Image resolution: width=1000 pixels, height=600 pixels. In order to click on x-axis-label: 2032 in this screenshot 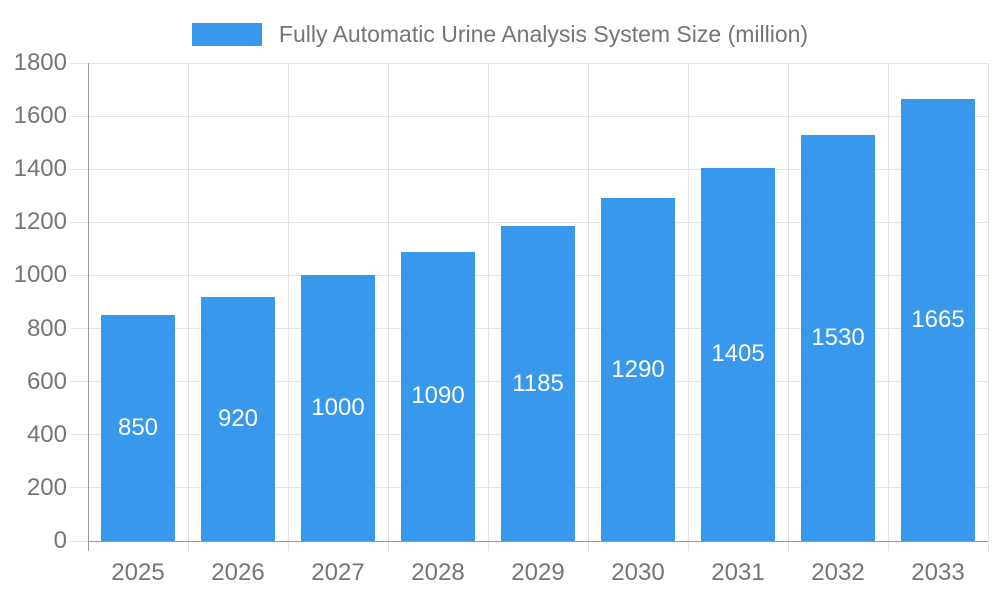, I will do `click(838, 572)`.